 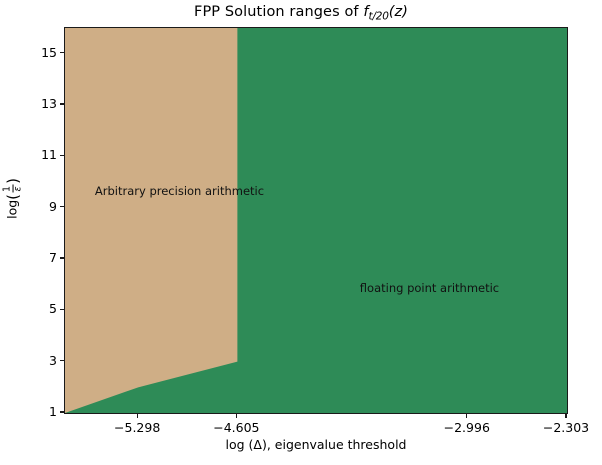 I want to click on y-tick-label: 7, so click(x=53, y=257).